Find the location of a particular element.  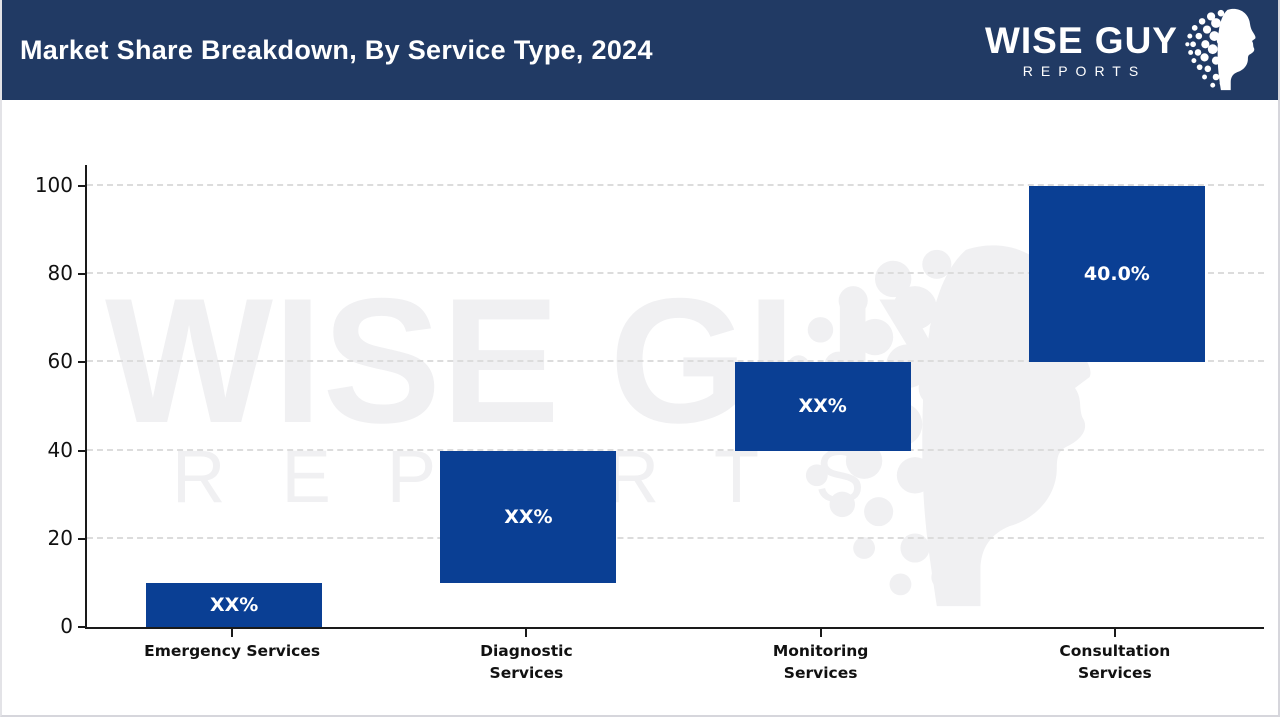

xcat-label-3: Consultation Services is located at coordinates (1115, 662).